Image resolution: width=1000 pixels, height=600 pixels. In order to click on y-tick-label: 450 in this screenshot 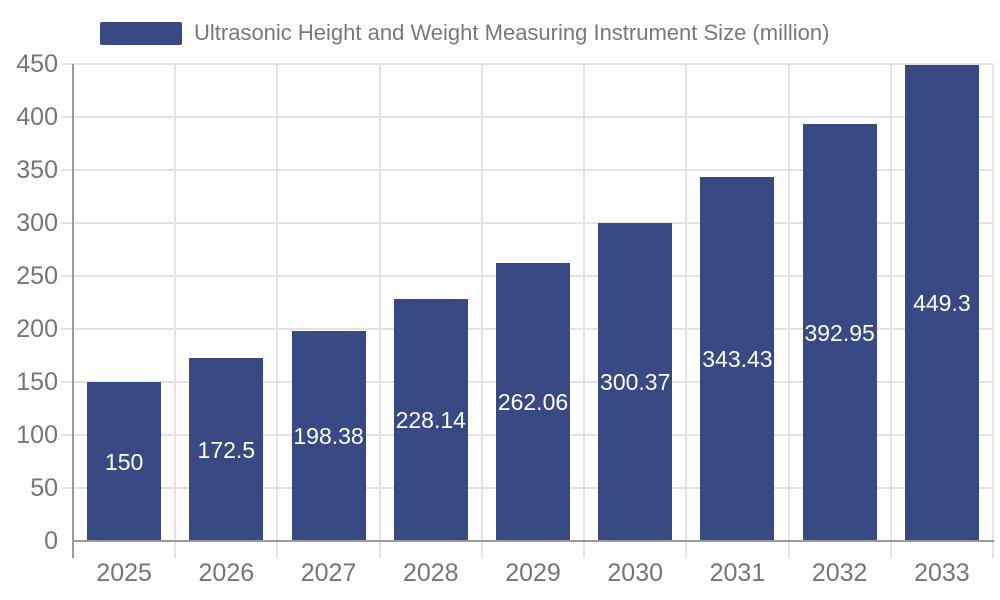, I will do `click(37, 64)`.